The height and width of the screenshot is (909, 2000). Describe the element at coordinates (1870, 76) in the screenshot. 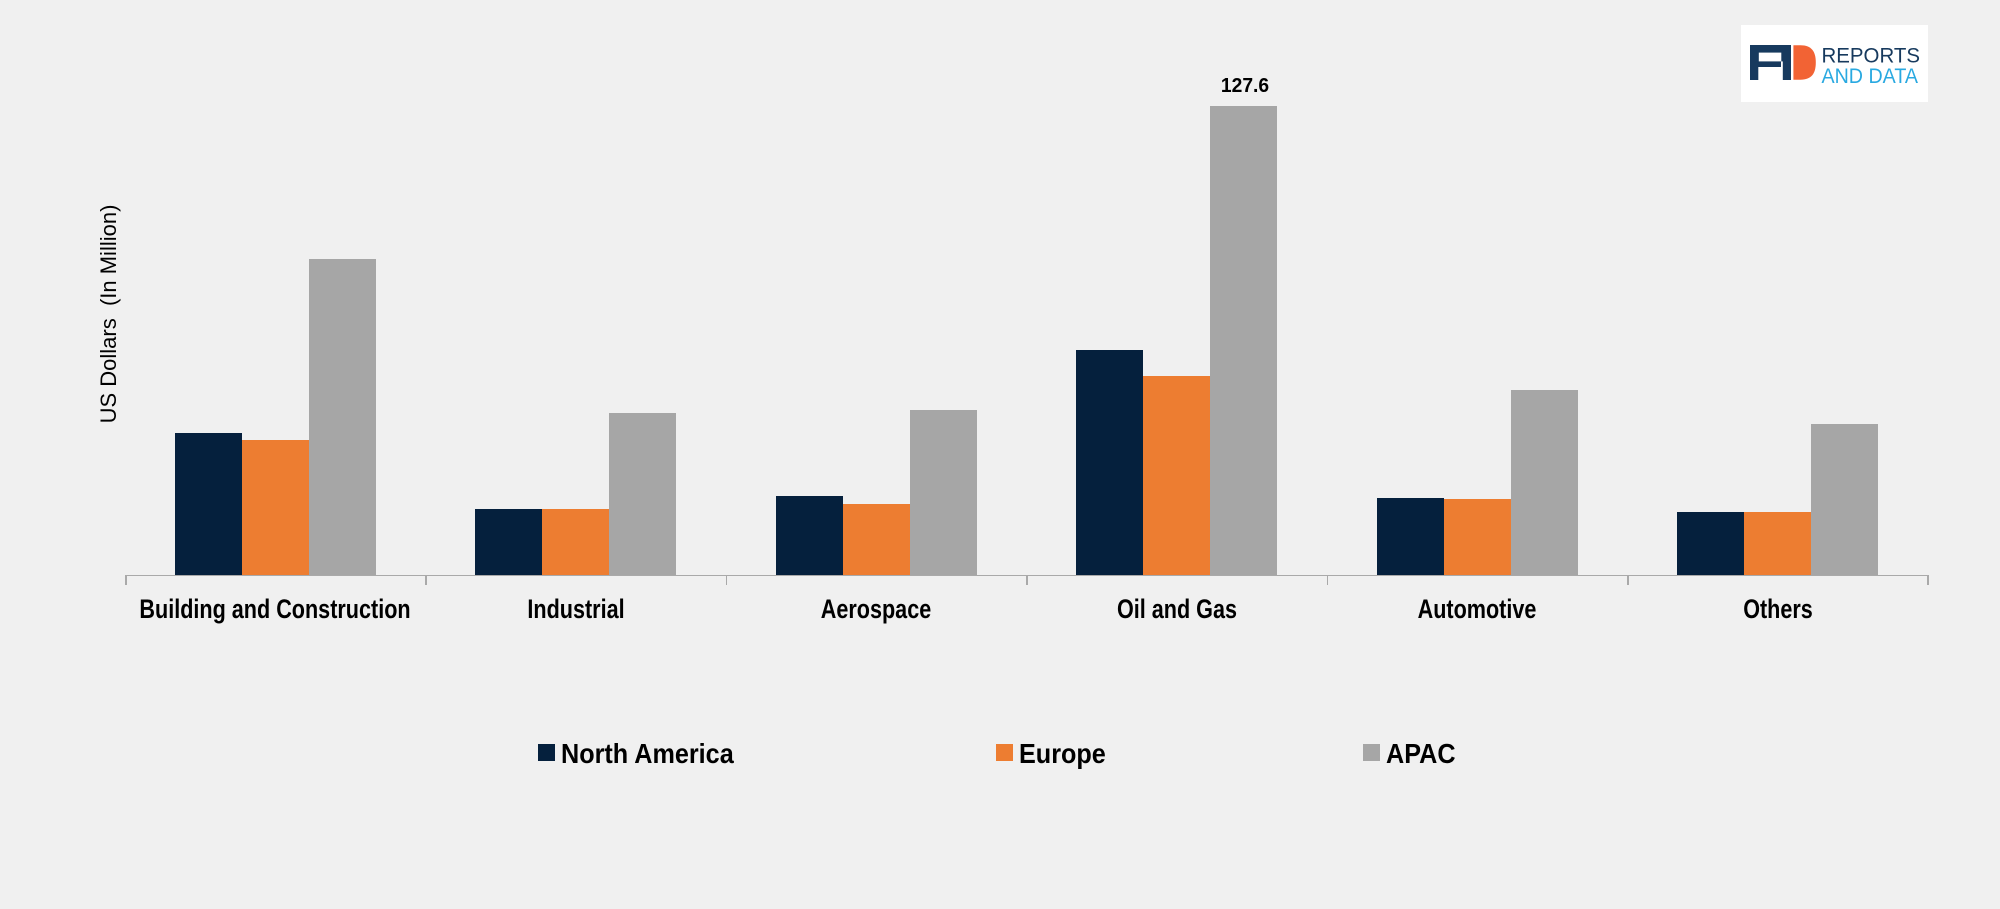

I see `svg-text: AND DATA` at that location.